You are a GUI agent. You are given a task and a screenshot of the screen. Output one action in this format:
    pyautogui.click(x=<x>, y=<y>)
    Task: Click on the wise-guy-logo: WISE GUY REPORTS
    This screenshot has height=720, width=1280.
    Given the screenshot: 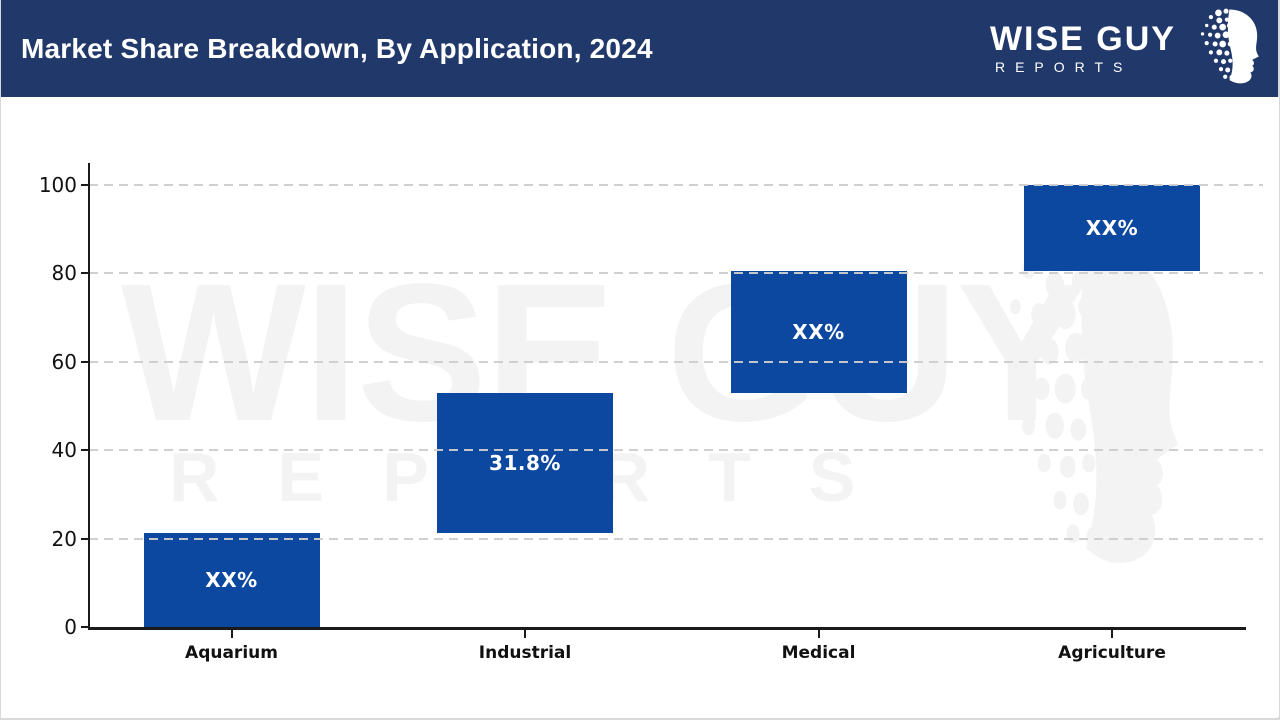 What is the action you would take?
    pyautogui.click(x=1127, y=49)
    